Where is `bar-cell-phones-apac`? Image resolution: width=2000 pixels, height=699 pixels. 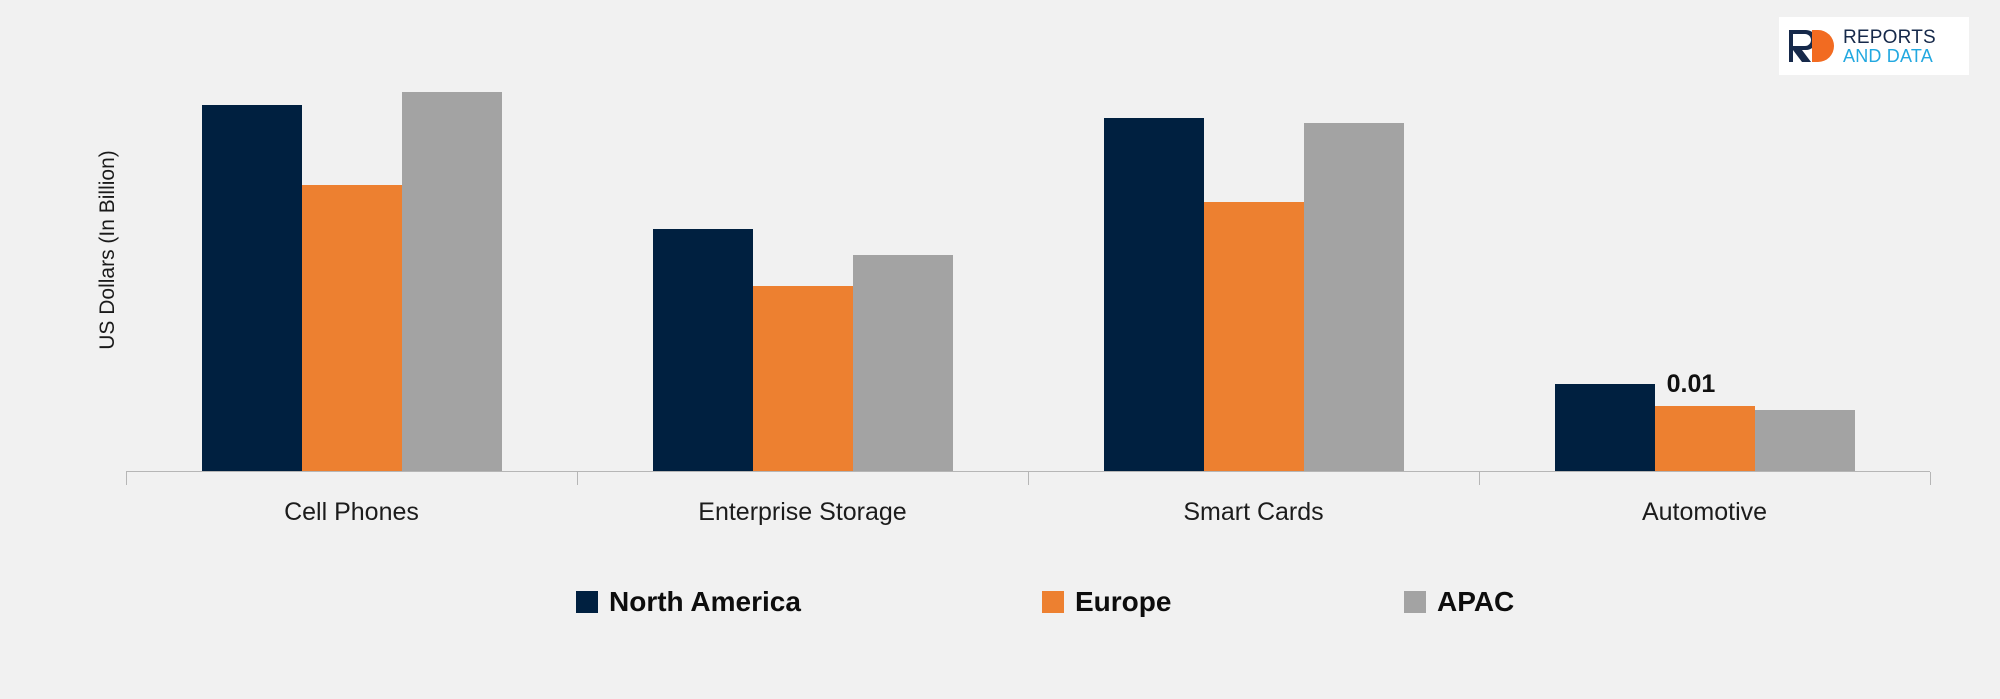
bar-cell-phones-apac is located at coordinates (451, 282).